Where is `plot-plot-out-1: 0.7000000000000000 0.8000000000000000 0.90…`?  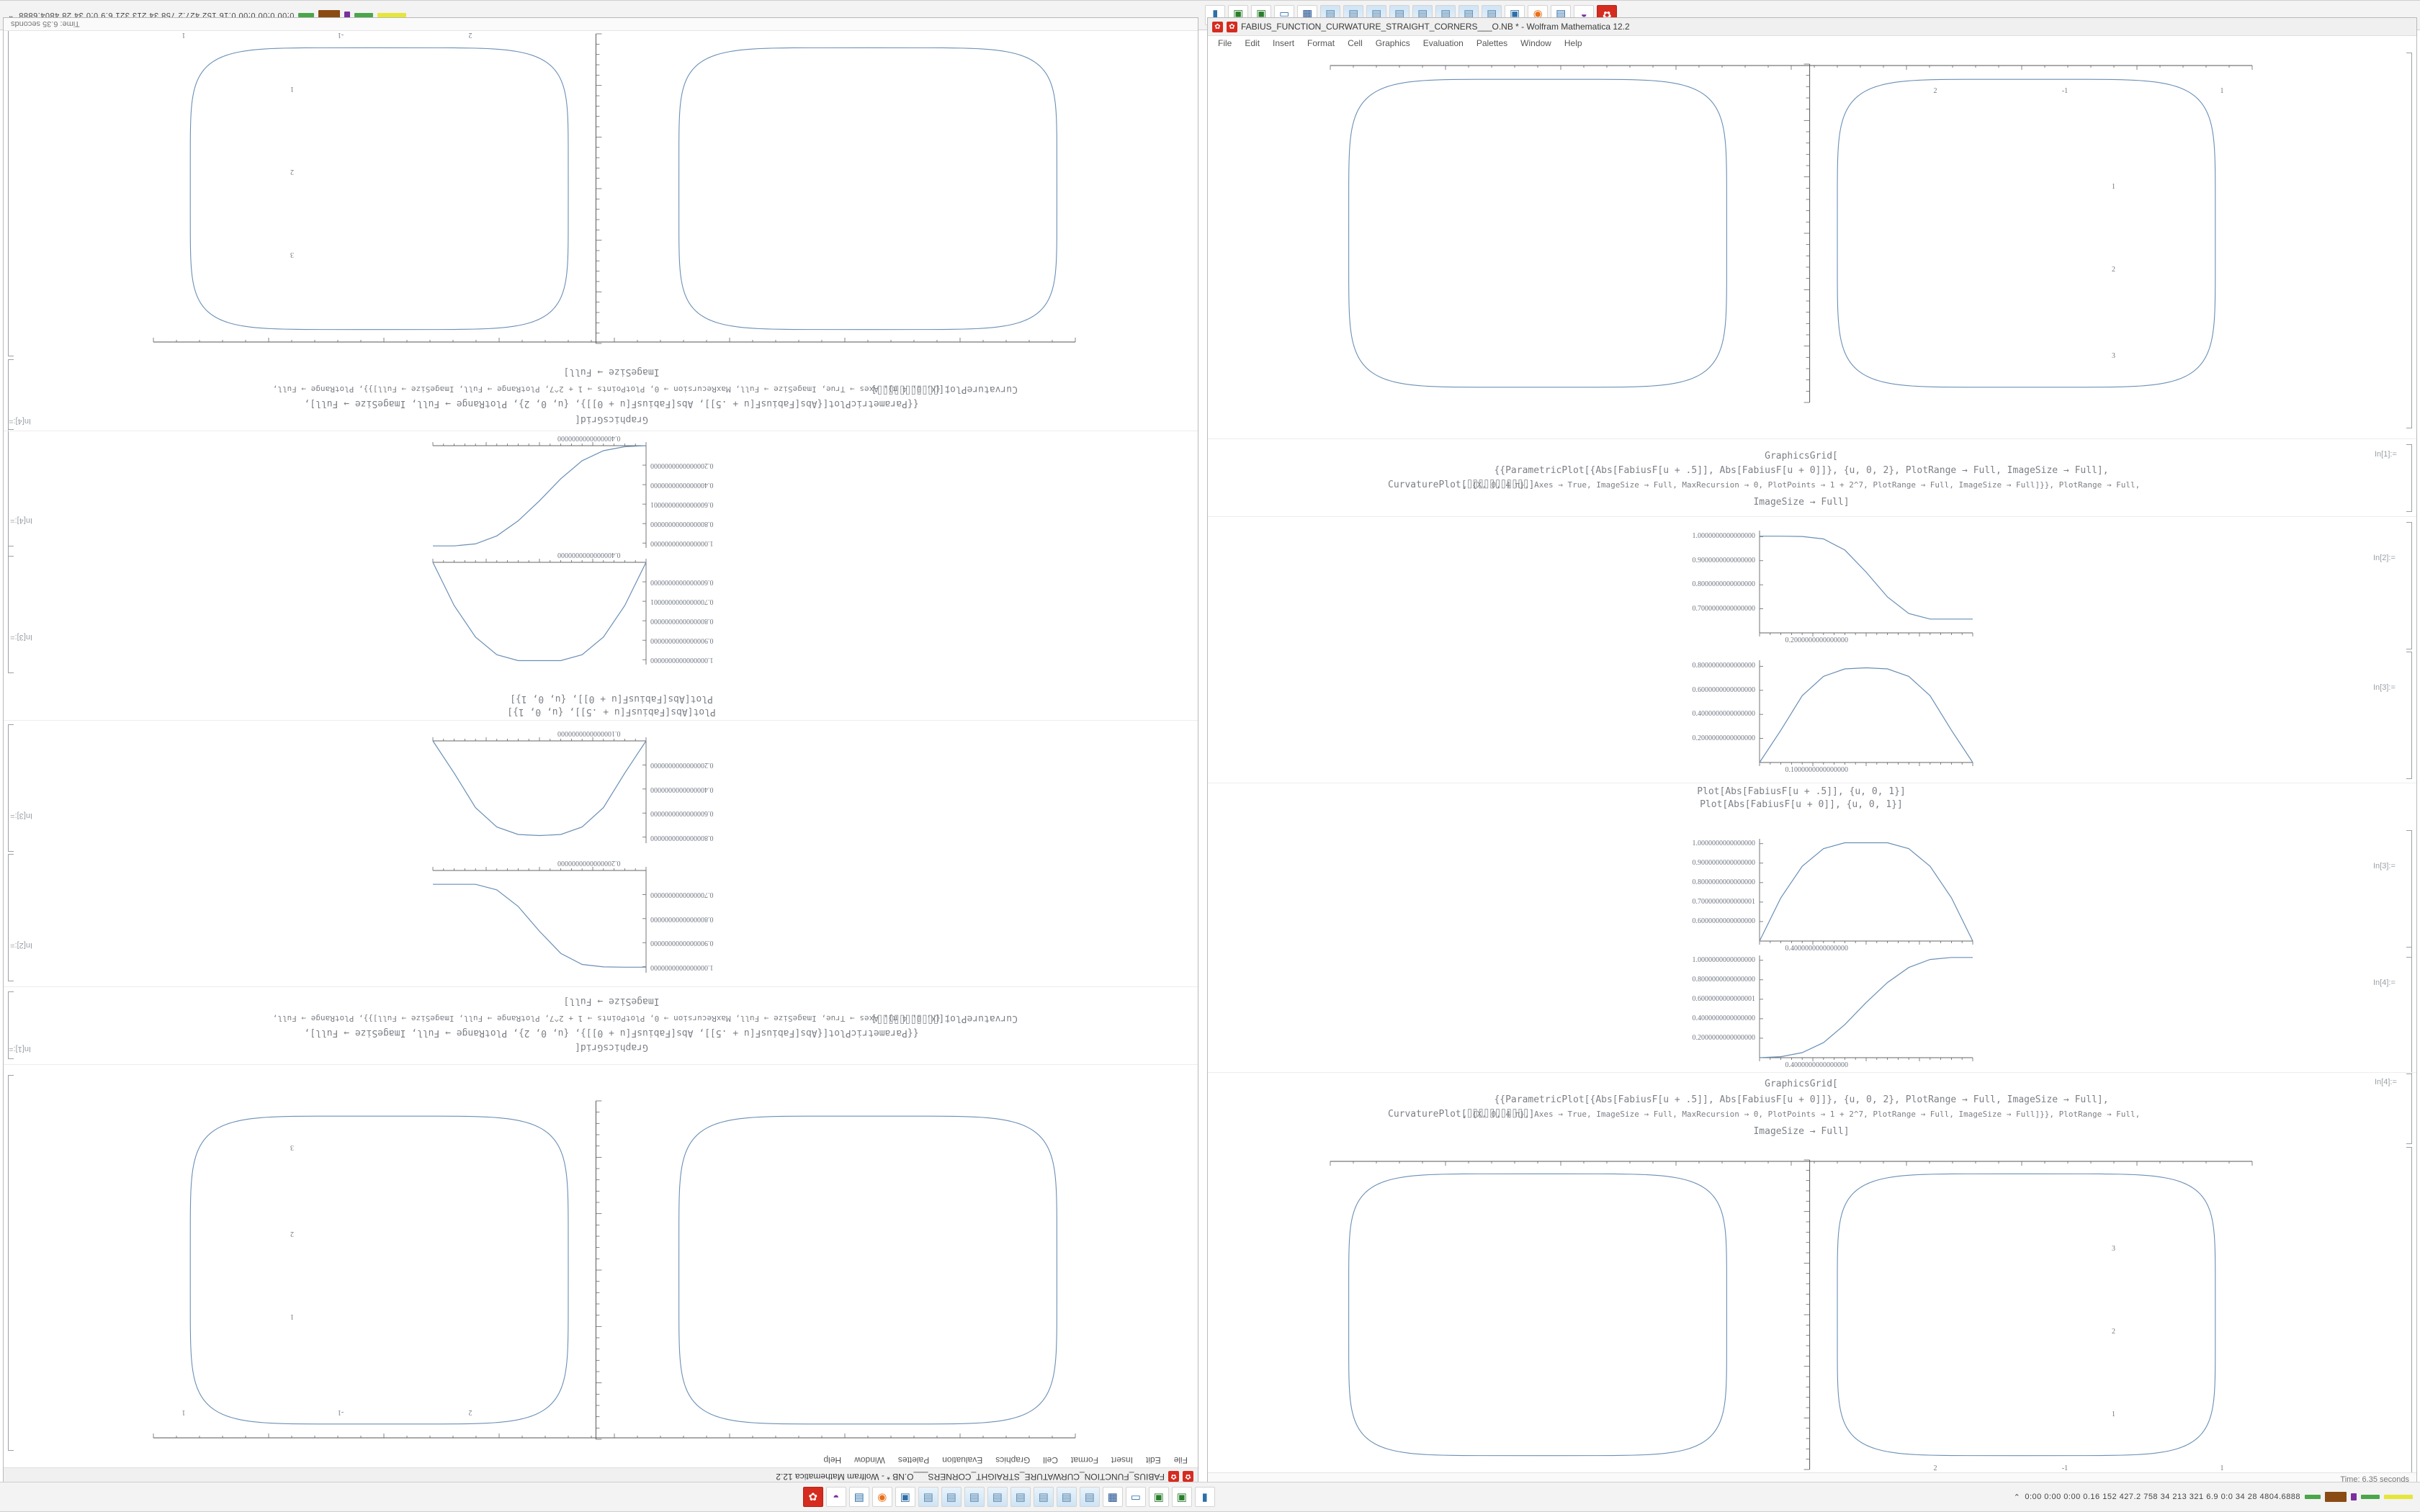 plot-plot-out-1: 0.7000000000000000 0.8000000000000000 0.90… is located at coordinates (1827, 586).